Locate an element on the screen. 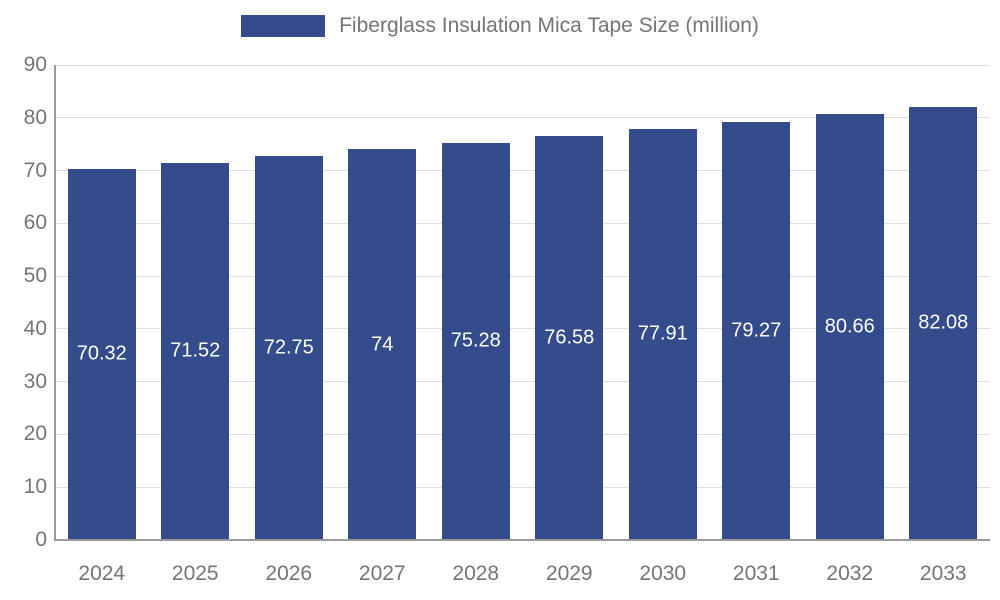 The height and width of the screenshot is (600, 1000). bar-value-label: 74 is located at coordinates (382, 344).